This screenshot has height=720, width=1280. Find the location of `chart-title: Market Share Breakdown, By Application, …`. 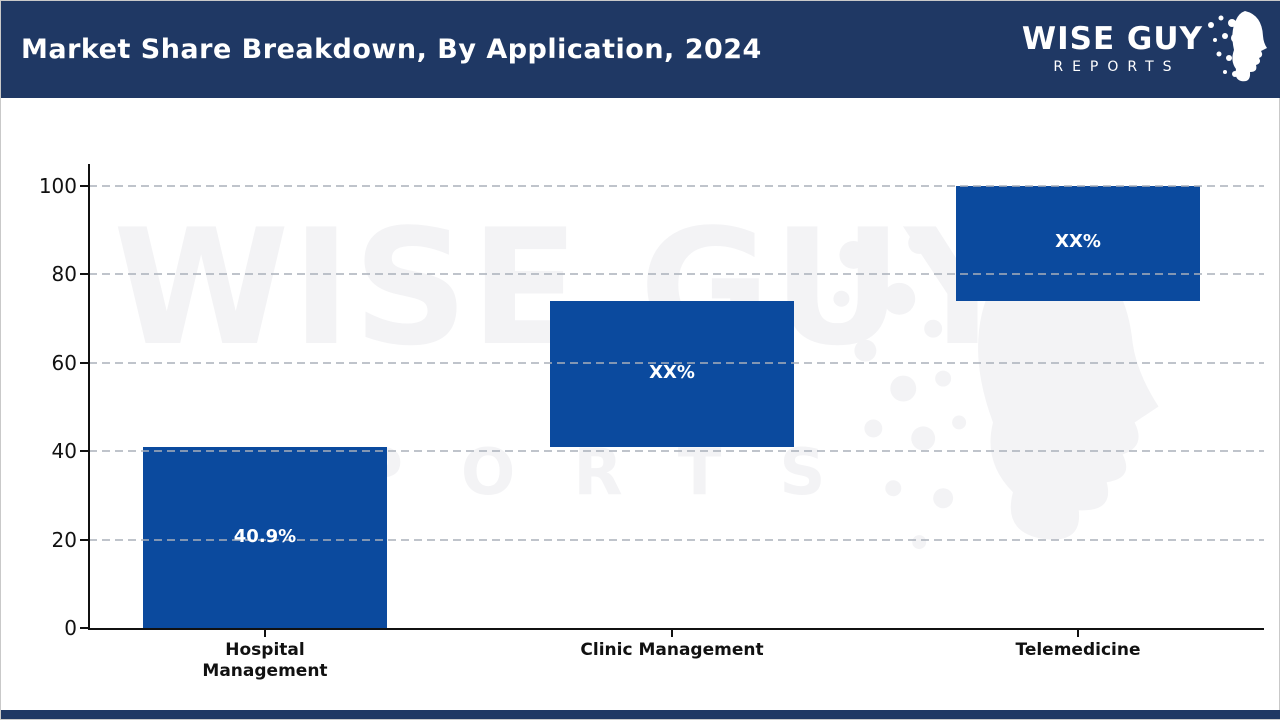

chart-title: Market Share Breakdown, By Application, … is located at coordinates (391, 49).